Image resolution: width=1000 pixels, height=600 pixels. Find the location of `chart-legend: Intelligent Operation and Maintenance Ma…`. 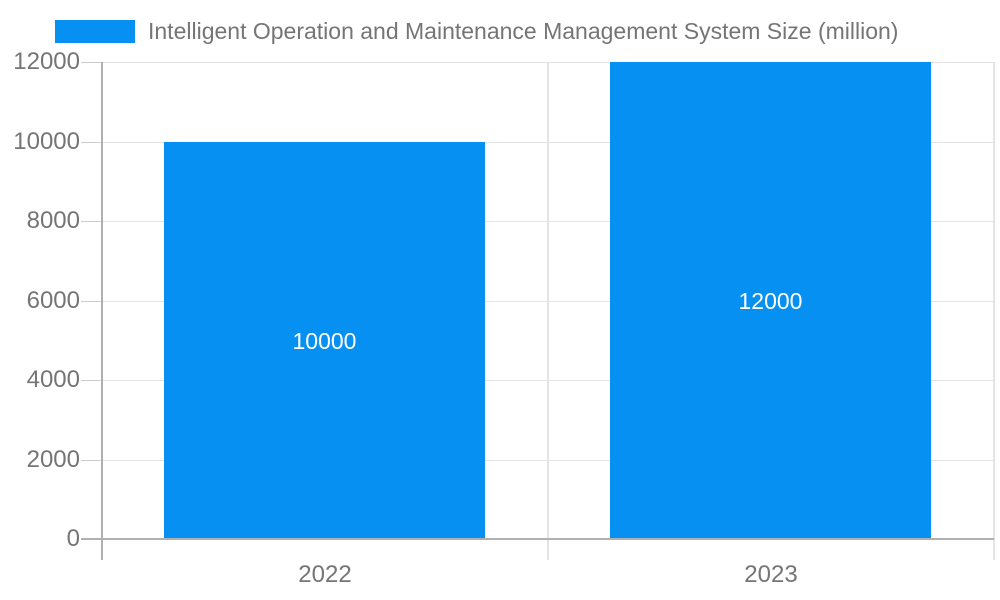

chart-legend: Intelligent Operation and Maintenance Ma… is located at coordinates (476, 31).